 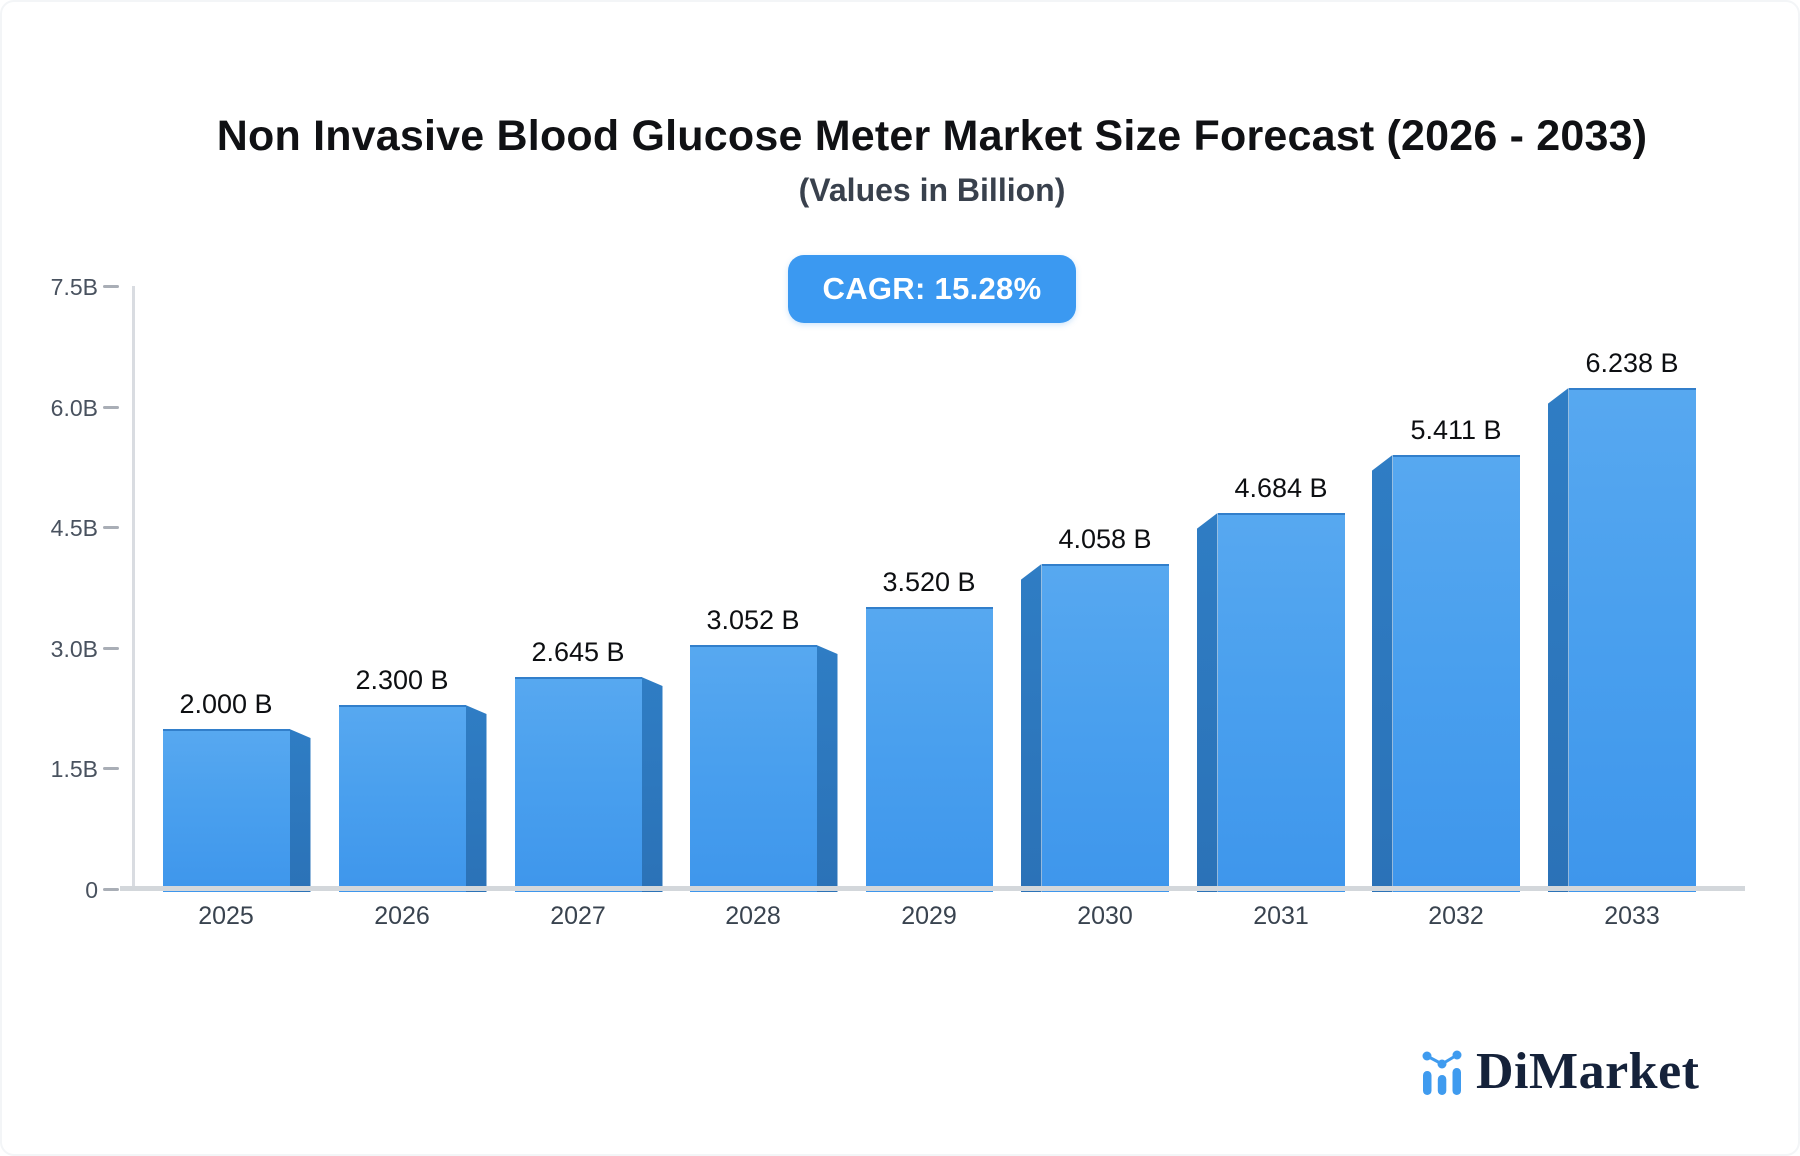 I want to click on bar-2025, so click(x=226, y=810).